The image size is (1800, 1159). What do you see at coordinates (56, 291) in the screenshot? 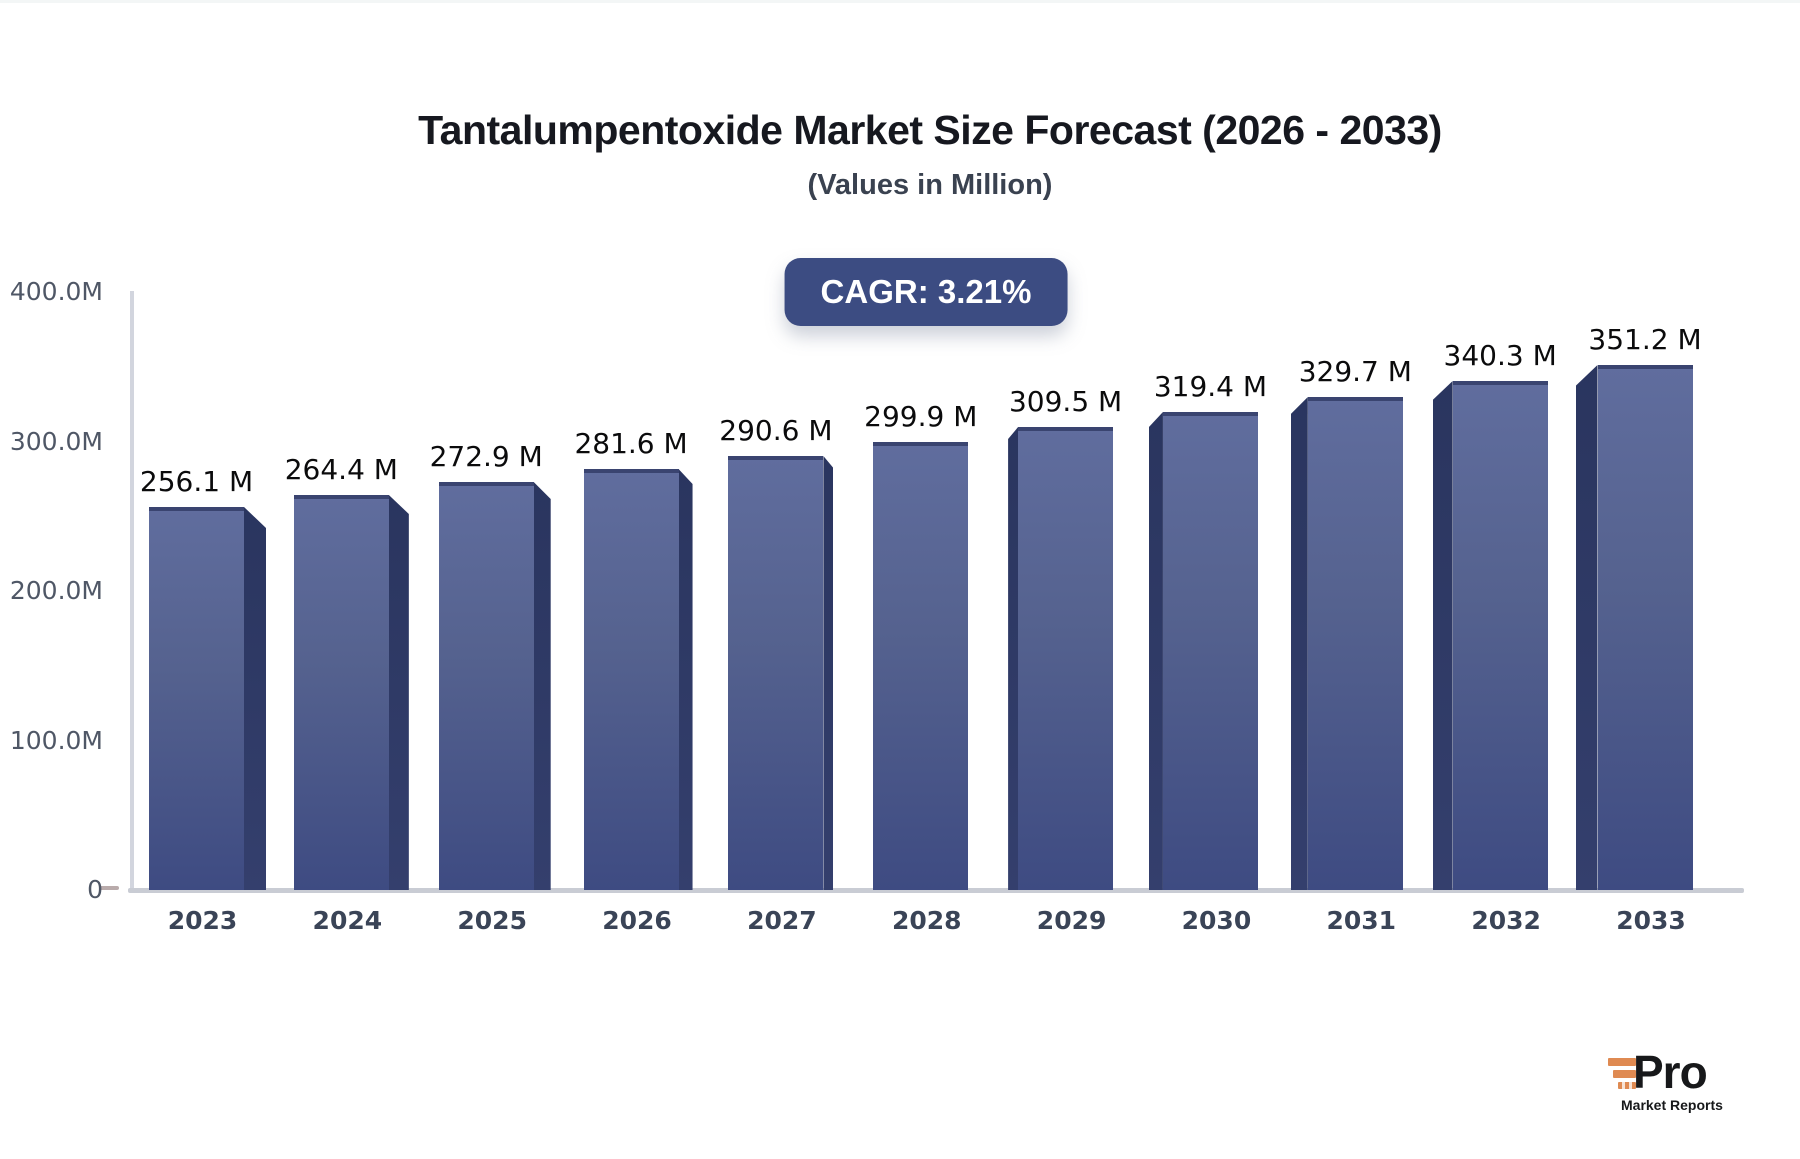
I see `y-tick-label: 400.0M` at bounding box center [56, 291].